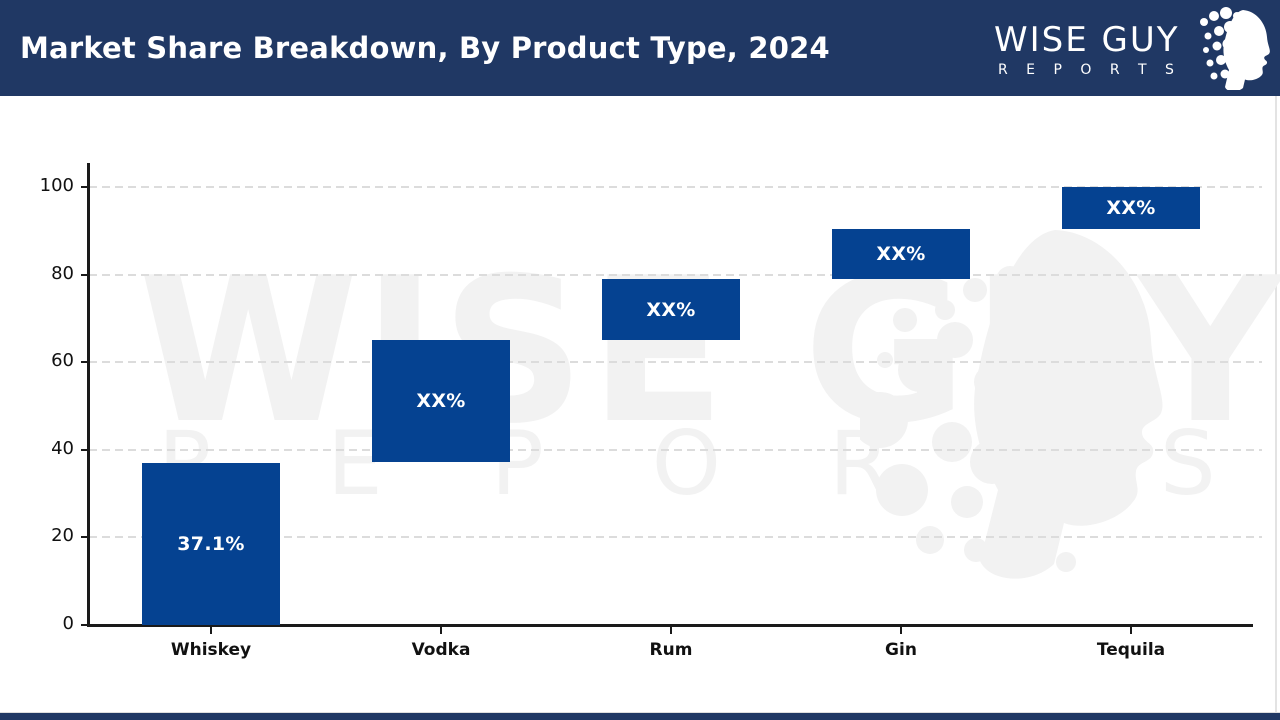 The height and width of the screenshot is (720, 1280). I want to click on bar-rum: XX%, so click(671, 309).